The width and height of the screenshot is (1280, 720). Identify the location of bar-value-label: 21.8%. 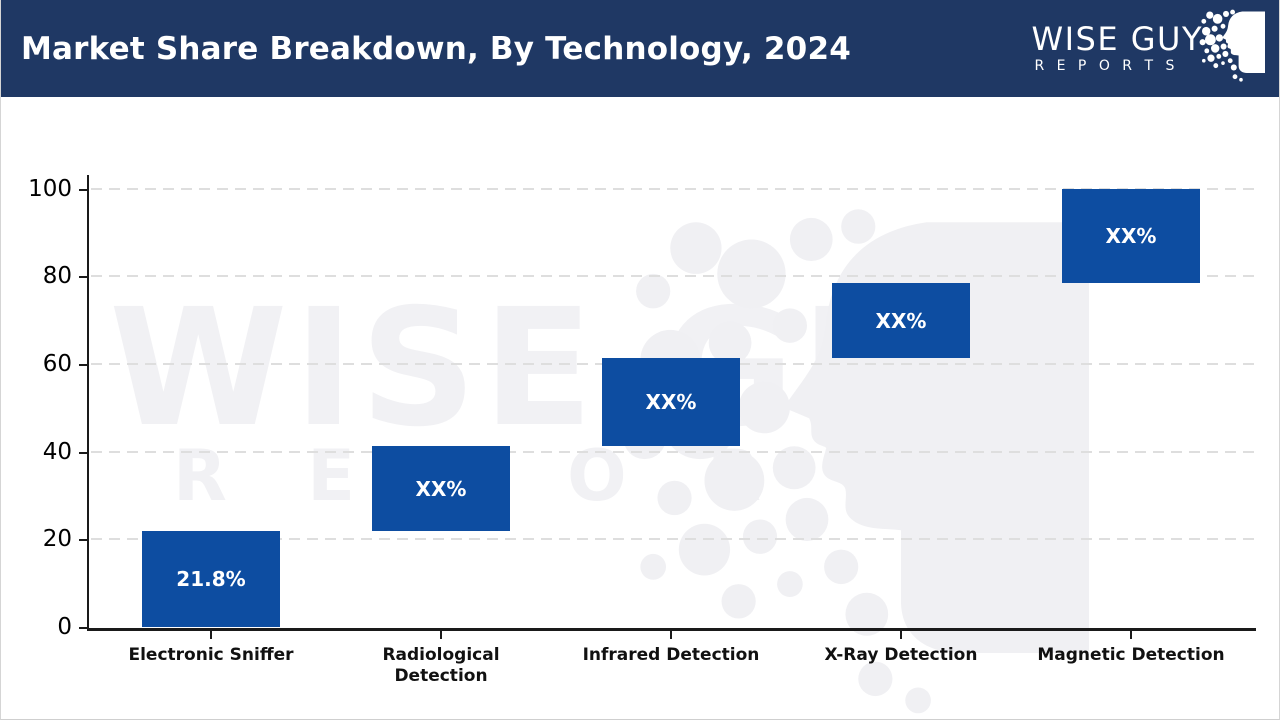
(211, 579).